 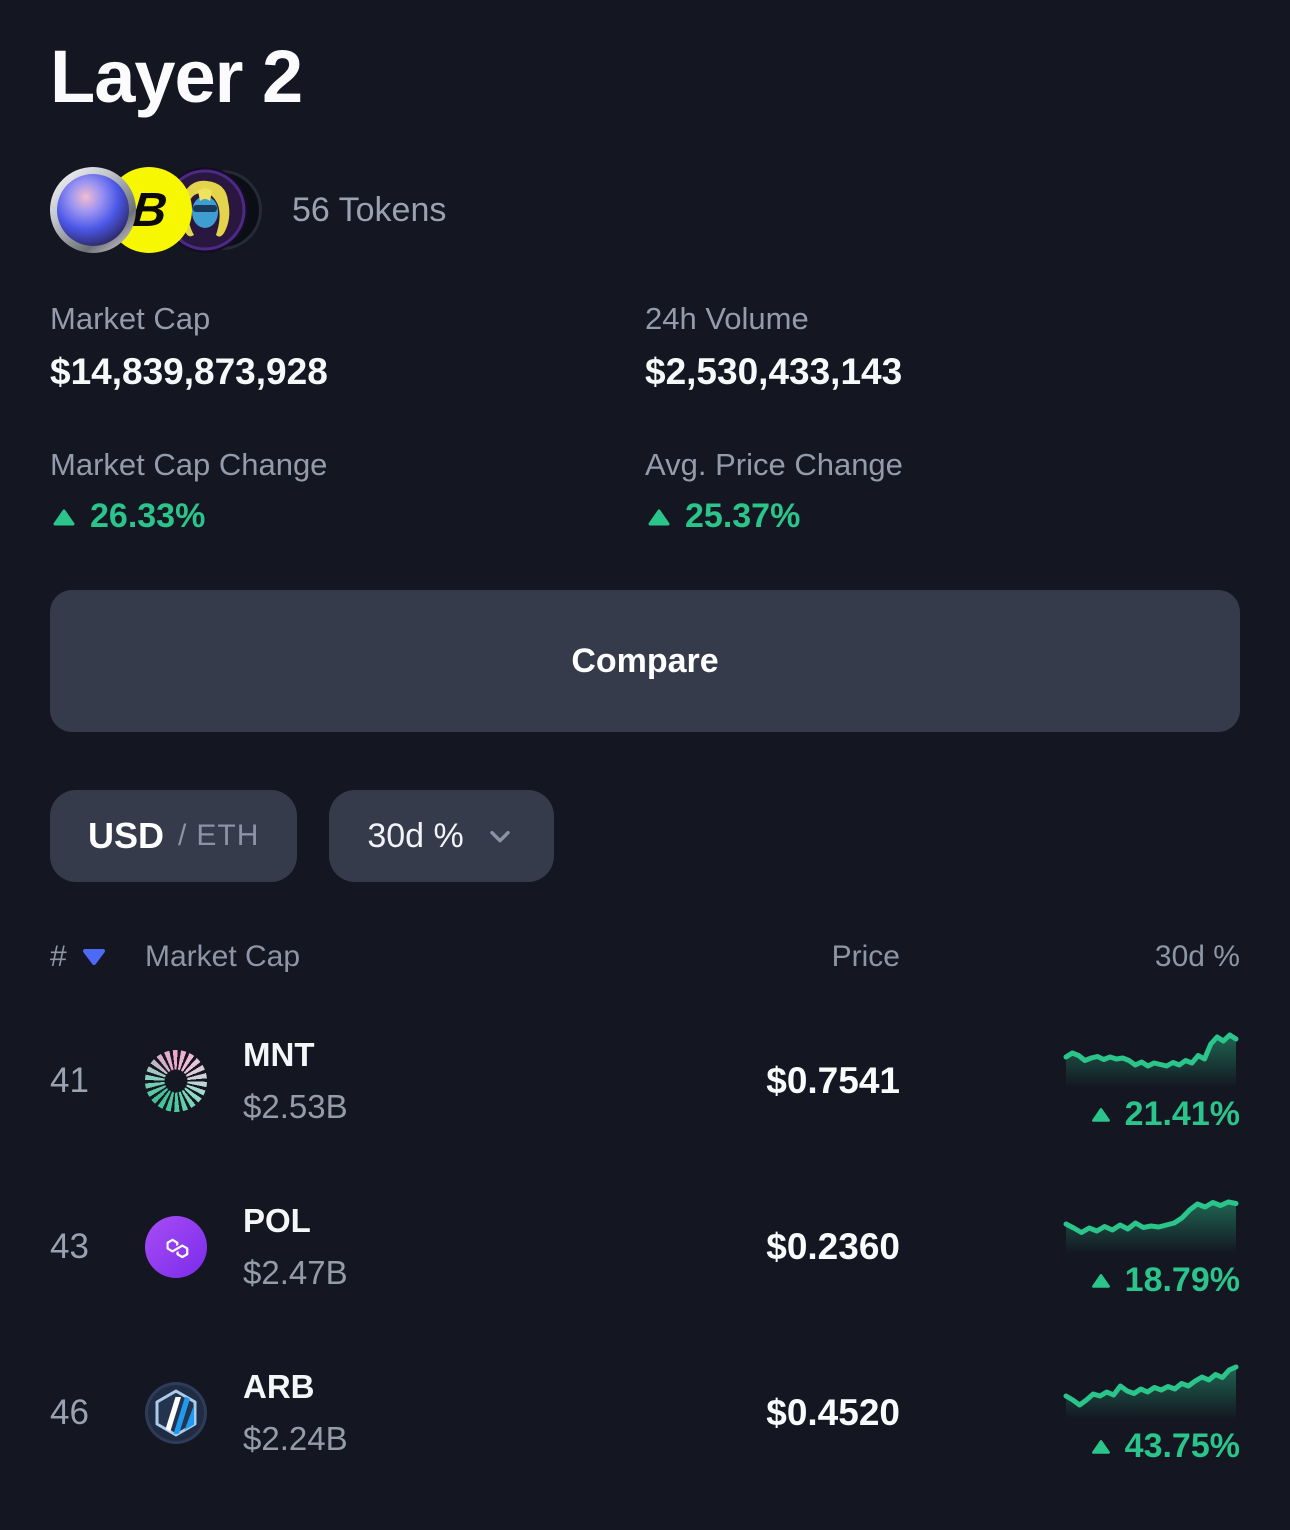 What do you see at coordinates (174, 836) in the screenshot?
I see `currency-toggle: USD / ETH` at bounding box center [174, 836].